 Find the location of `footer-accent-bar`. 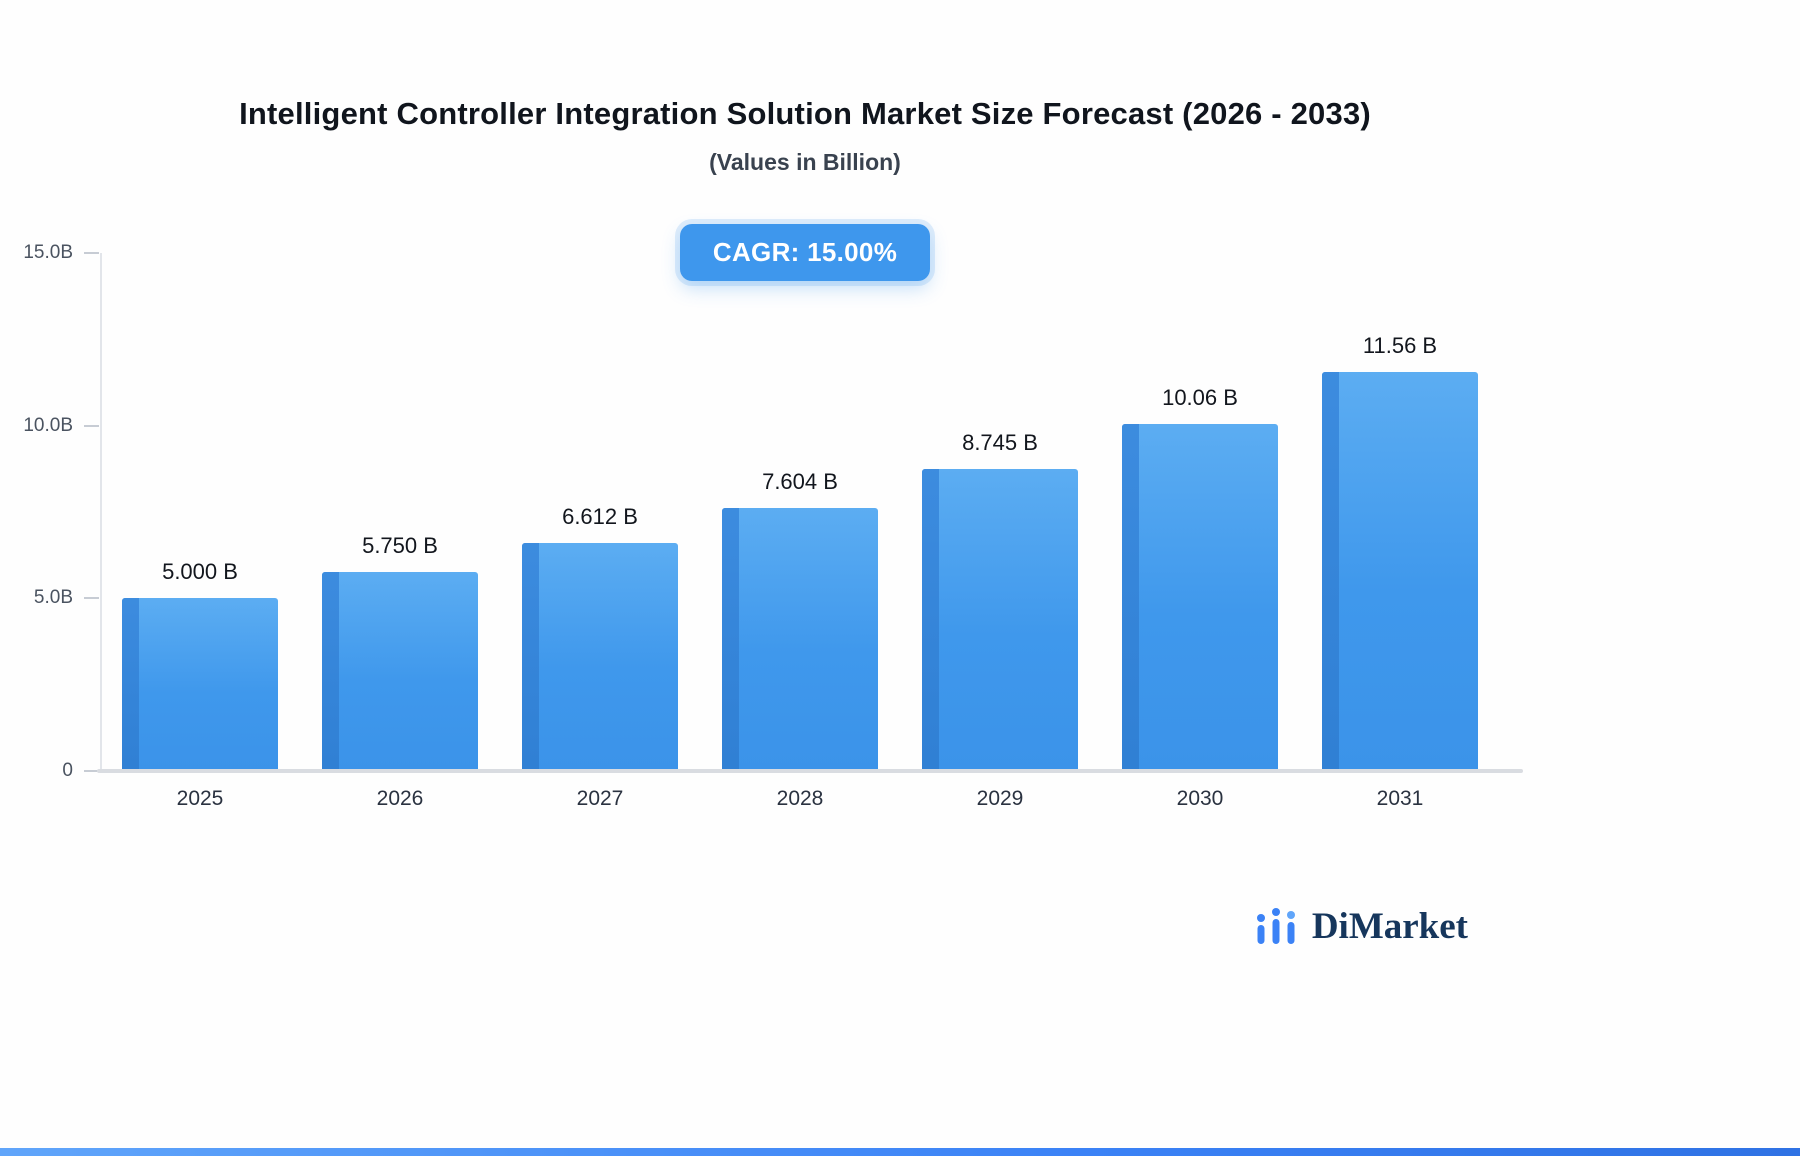

footer-accent-bar is located at coordinates (900, 1152).